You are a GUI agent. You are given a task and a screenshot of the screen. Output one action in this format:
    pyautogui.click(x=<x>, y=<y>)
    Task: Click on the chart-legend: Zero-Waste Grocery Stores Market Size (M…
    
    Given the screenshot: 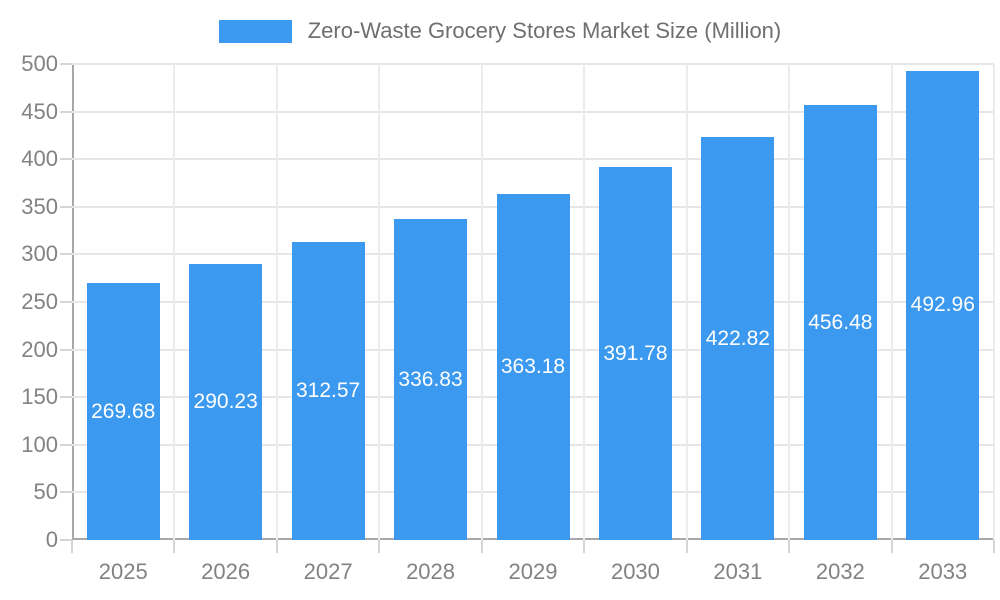 What is the action you would take?
    pyautogui.click(x=500, y=31)
    